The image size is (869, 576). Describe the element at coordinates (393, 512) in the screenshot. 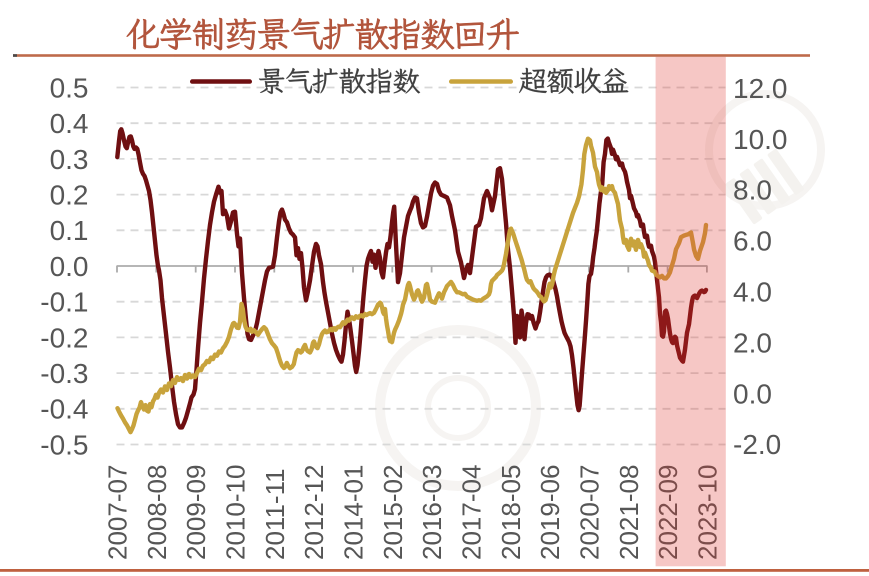

I see `svg-text: 2015-02` at that location.